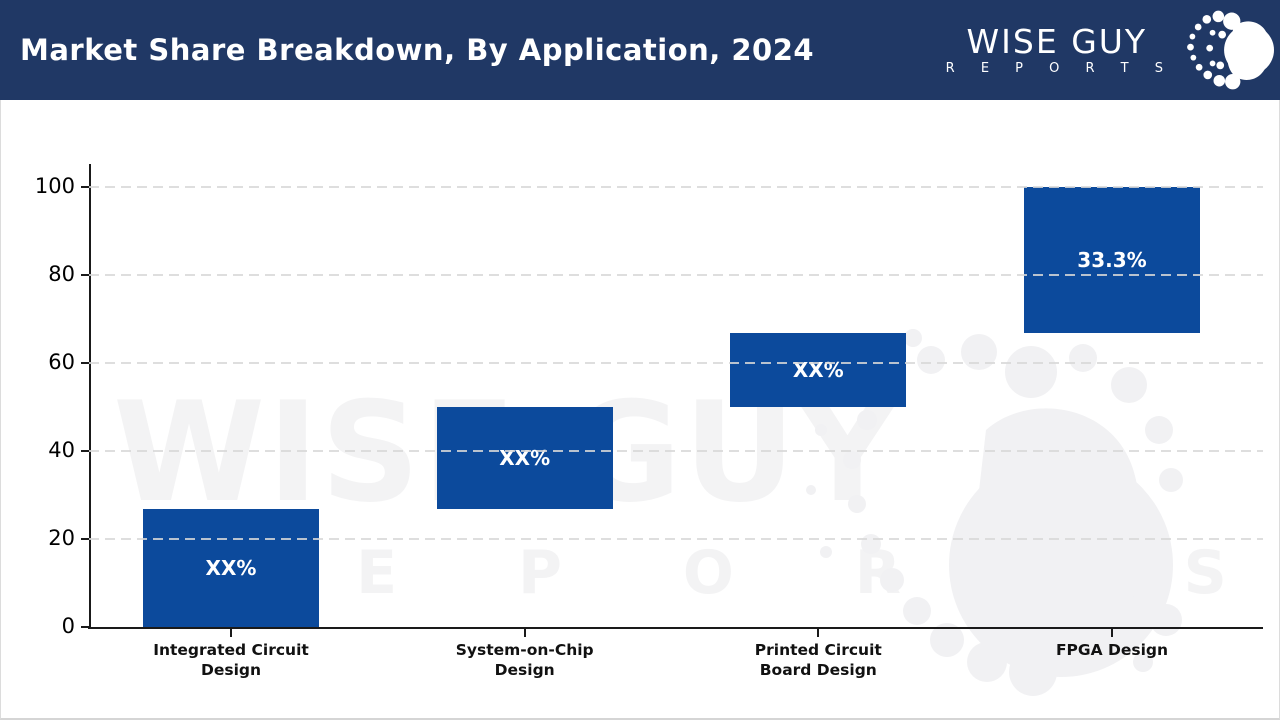 This screenshot has width=1280, height=720. I want to click on bar-value-label: 33.3%, so click(1112, 259).